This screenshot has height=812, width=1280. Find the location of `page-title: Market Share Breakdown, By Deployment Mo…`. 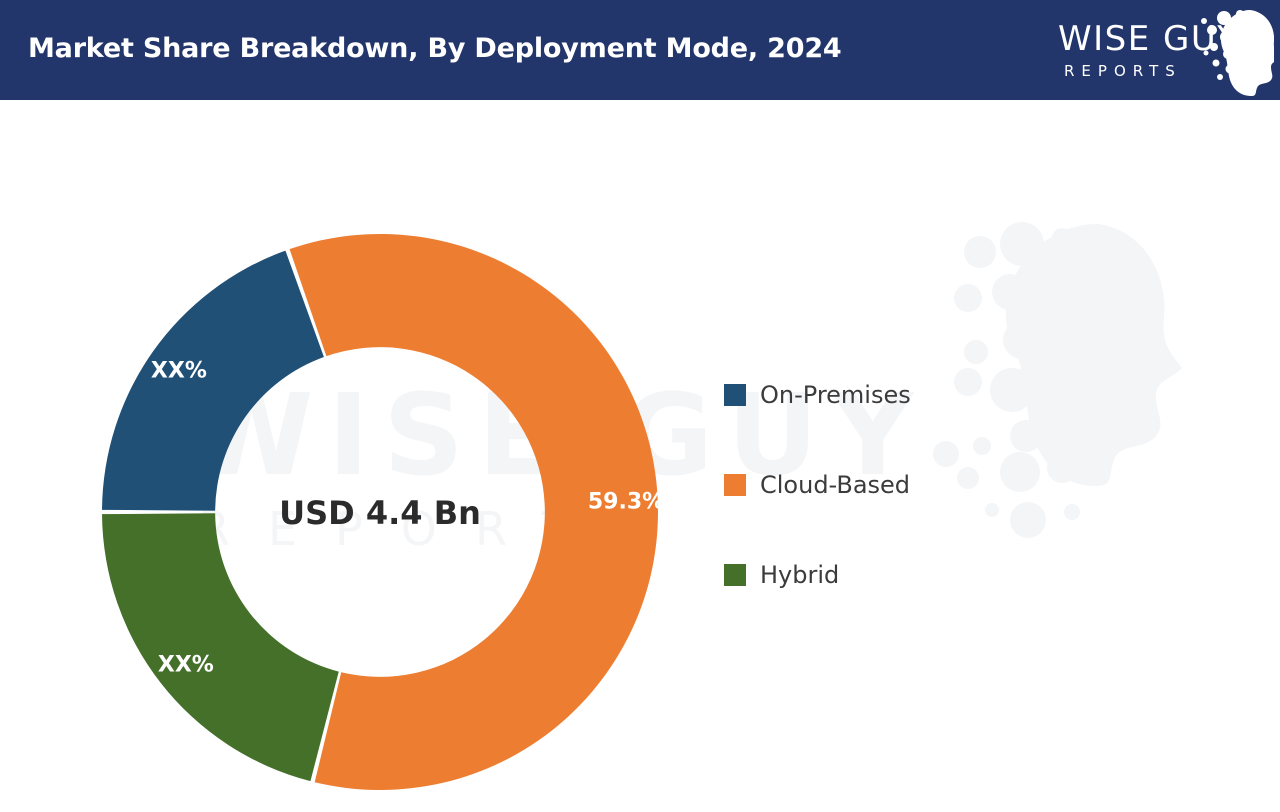

page-title: Market Share Breakdown, By Deployment Mo… is located at coordinates (435, 48).